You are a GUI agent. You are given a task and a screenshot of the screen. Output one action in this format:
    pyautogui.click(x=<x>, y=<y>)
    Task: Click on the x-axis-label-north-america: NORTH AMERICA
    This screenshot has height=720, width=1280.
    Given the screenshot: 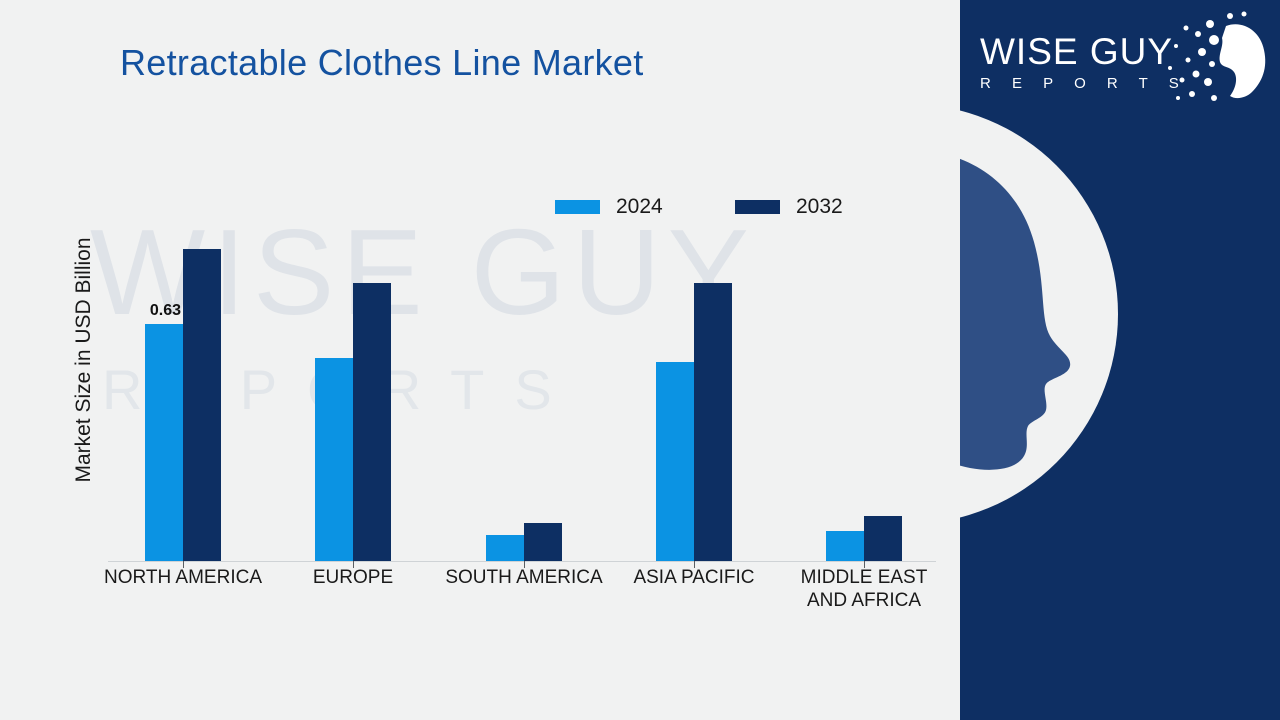 What is the action you would take?
    pyautogui.click(x=182, y=577)
    